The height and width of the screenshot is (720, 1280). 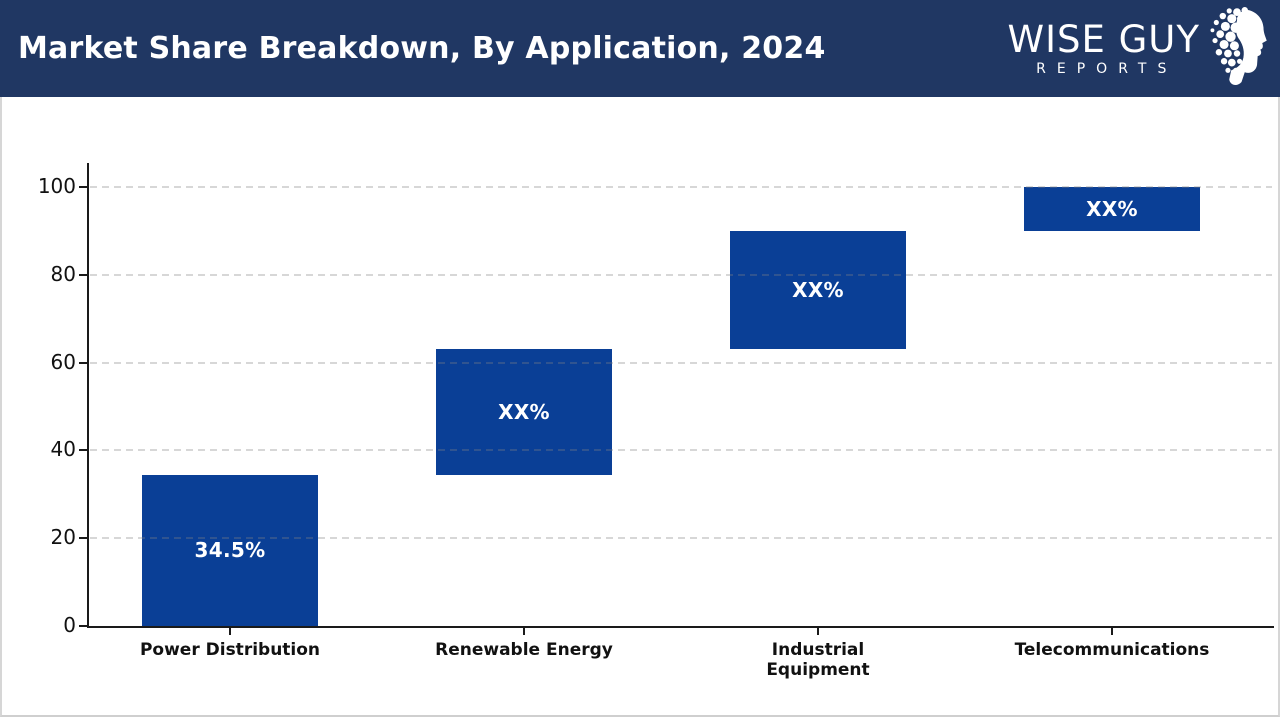 I want to click on x-tick-label-1: Renewable Energy, so click(x=524, y=650).